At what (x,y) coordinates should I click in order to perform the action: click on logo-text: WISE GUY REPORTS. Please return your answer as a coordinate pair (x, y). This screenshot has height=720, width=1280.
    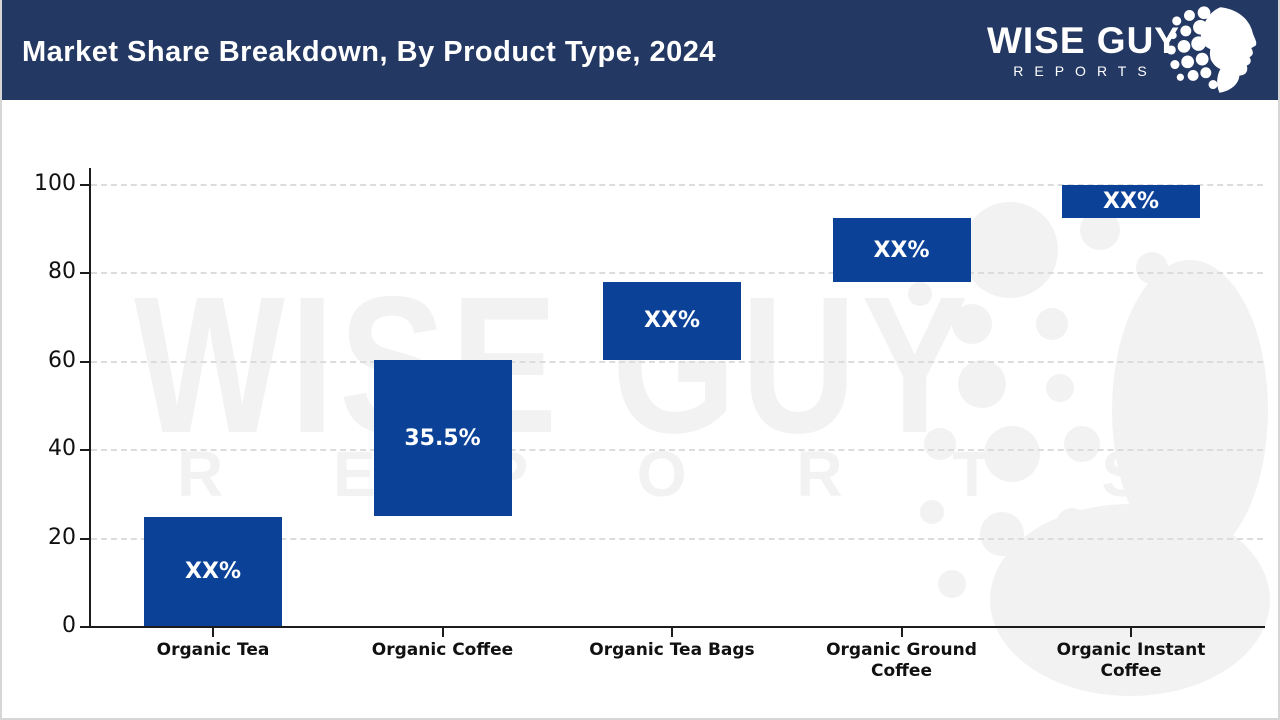
    Looking at the image, I should click on (1083, 50).